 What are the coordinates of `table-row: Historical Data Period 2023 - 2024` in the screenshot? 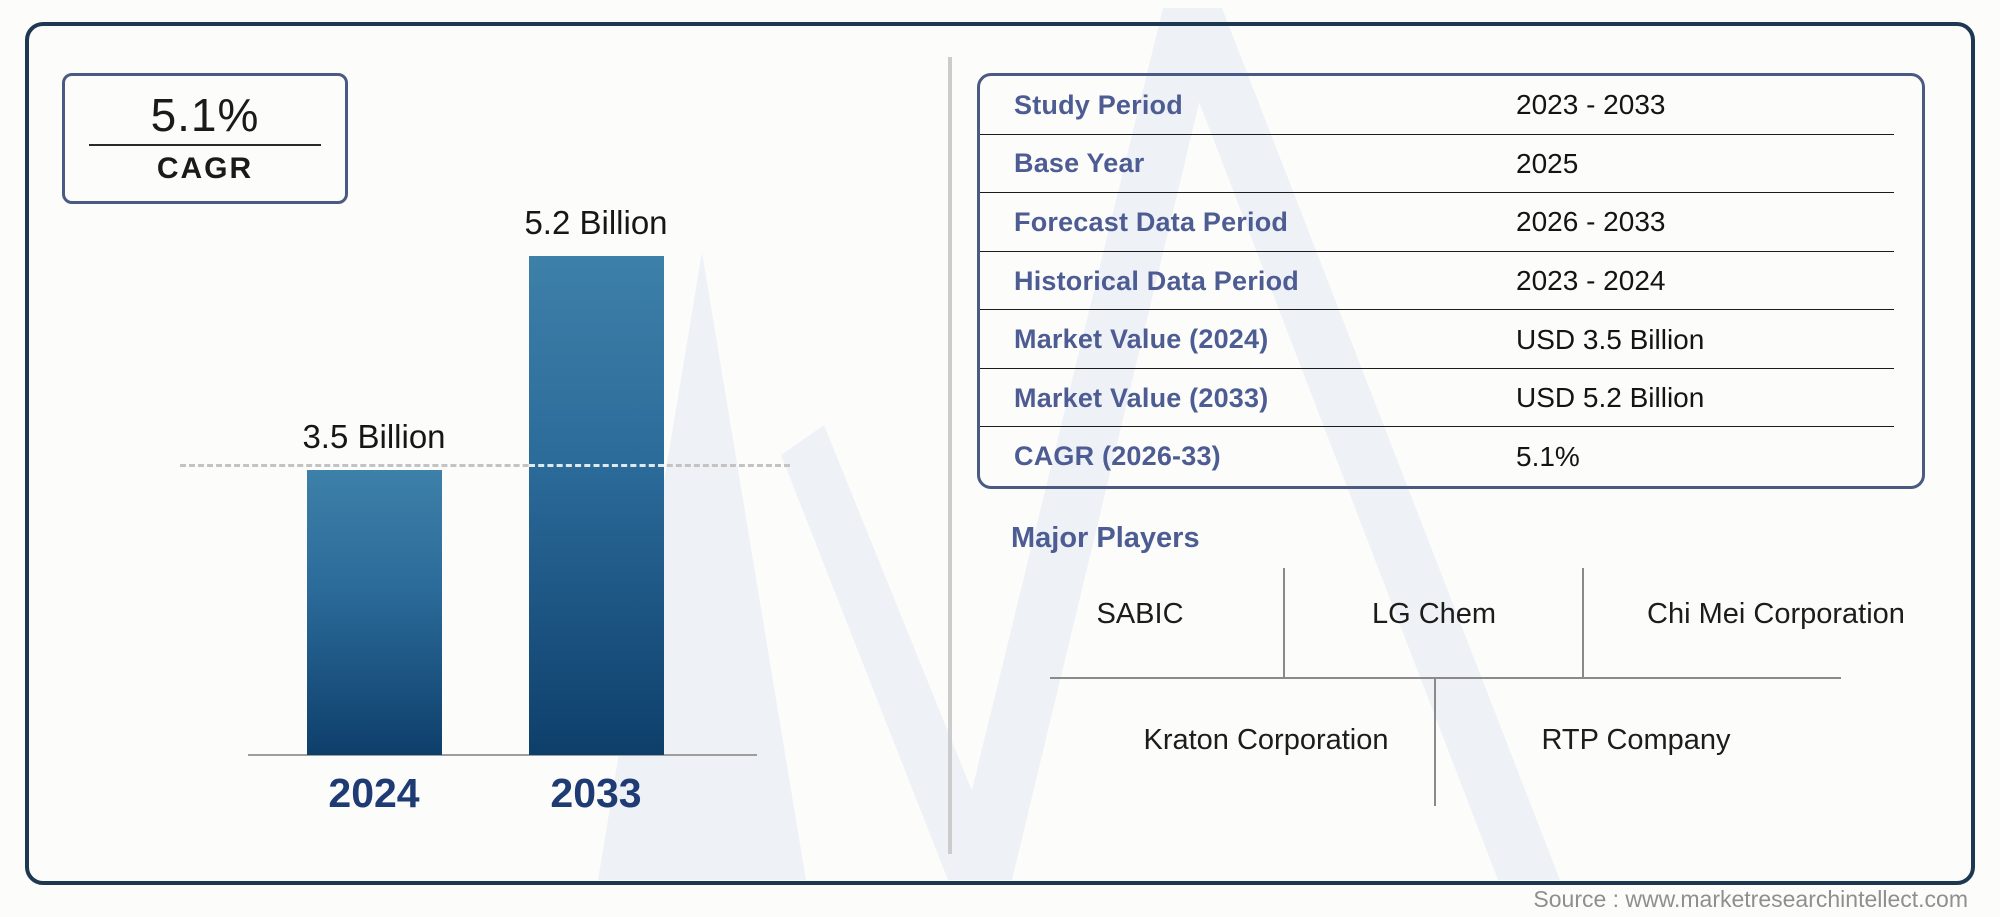 It's located at (1451, 281).